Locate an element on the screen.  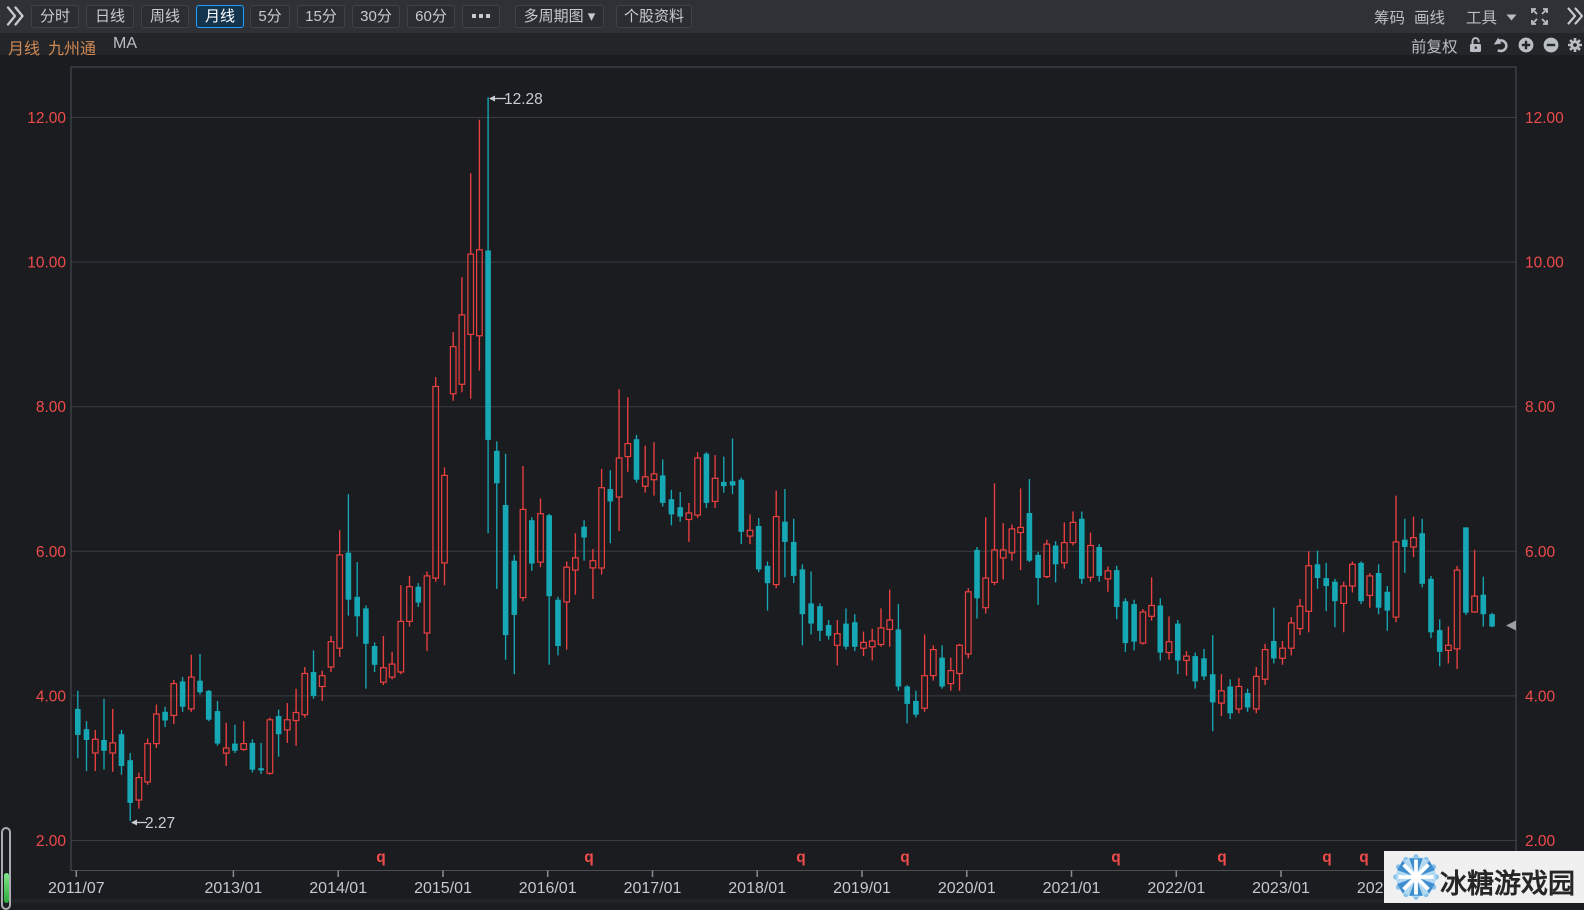
svg-text: 2021/01 is located at coordinates (1072, 888).